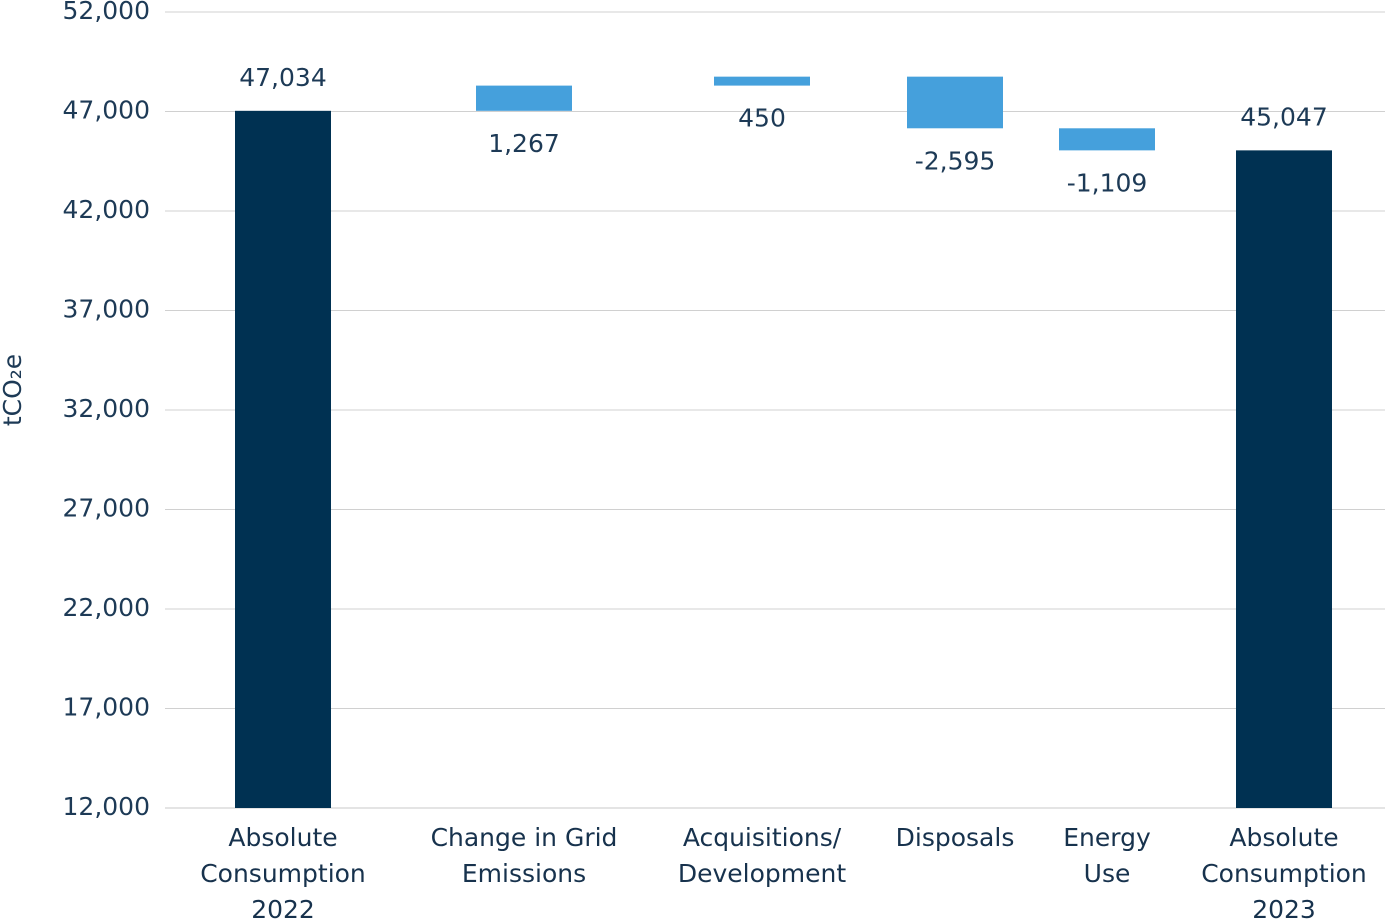 This screenshot has height=920, width=1385. What do you see at coordinates (524, 143) in the screenshot?
I see `value-label: 1,267` at bounding box center [524, 143].